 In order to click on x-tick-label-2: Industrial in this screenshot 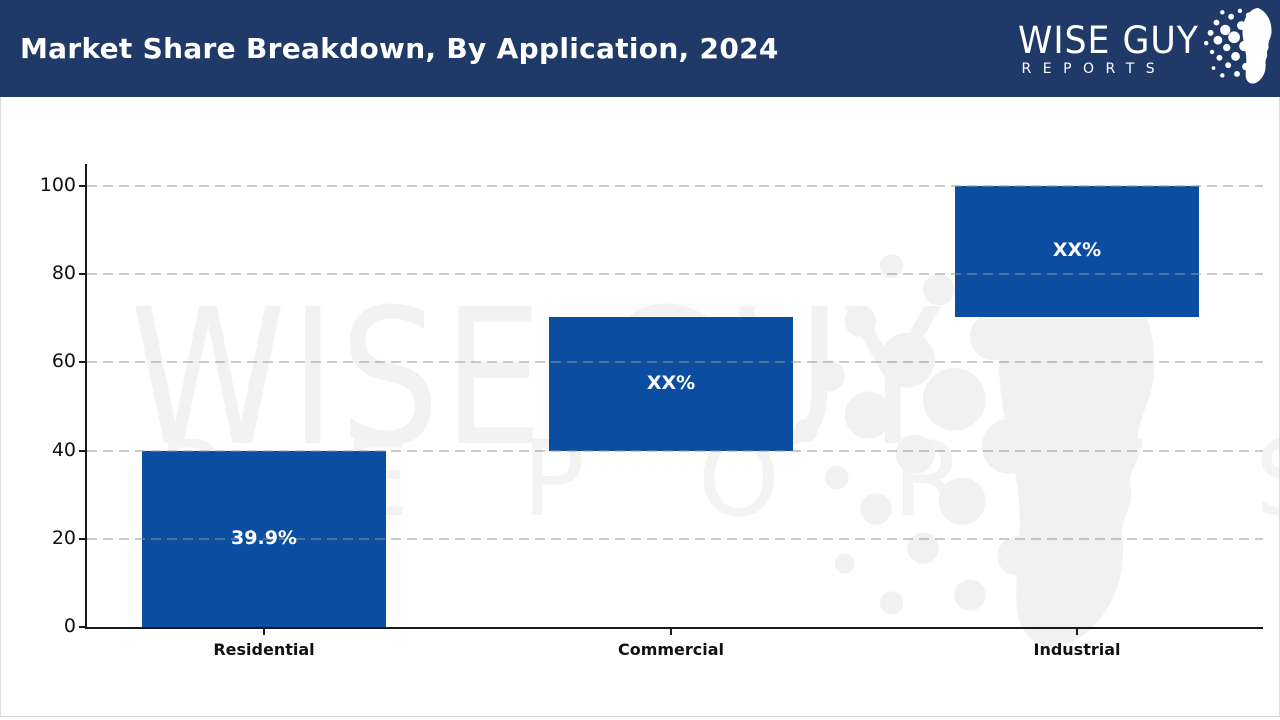, I will do `click(1077, 649)`.